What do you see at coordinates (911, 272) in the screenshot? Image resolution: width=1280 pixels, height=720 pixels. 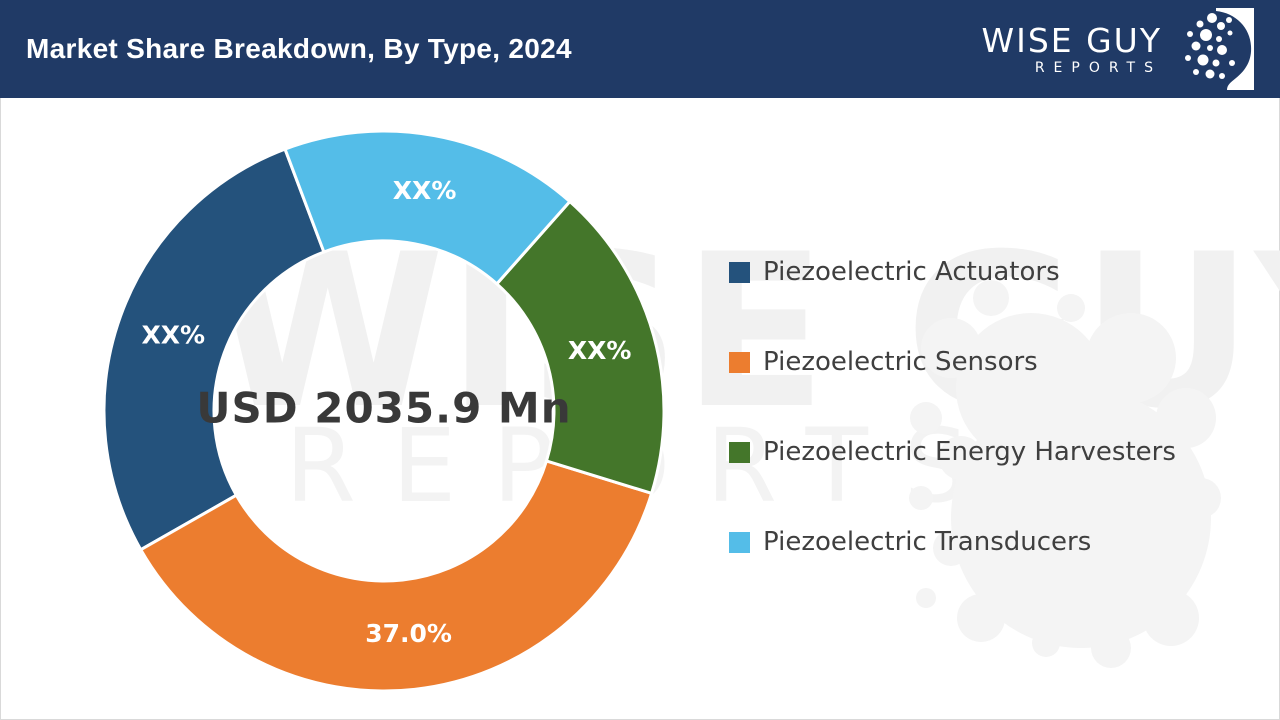 I see `legend-label: Piezoelectric Actuators` at bounding box center [911, 272].